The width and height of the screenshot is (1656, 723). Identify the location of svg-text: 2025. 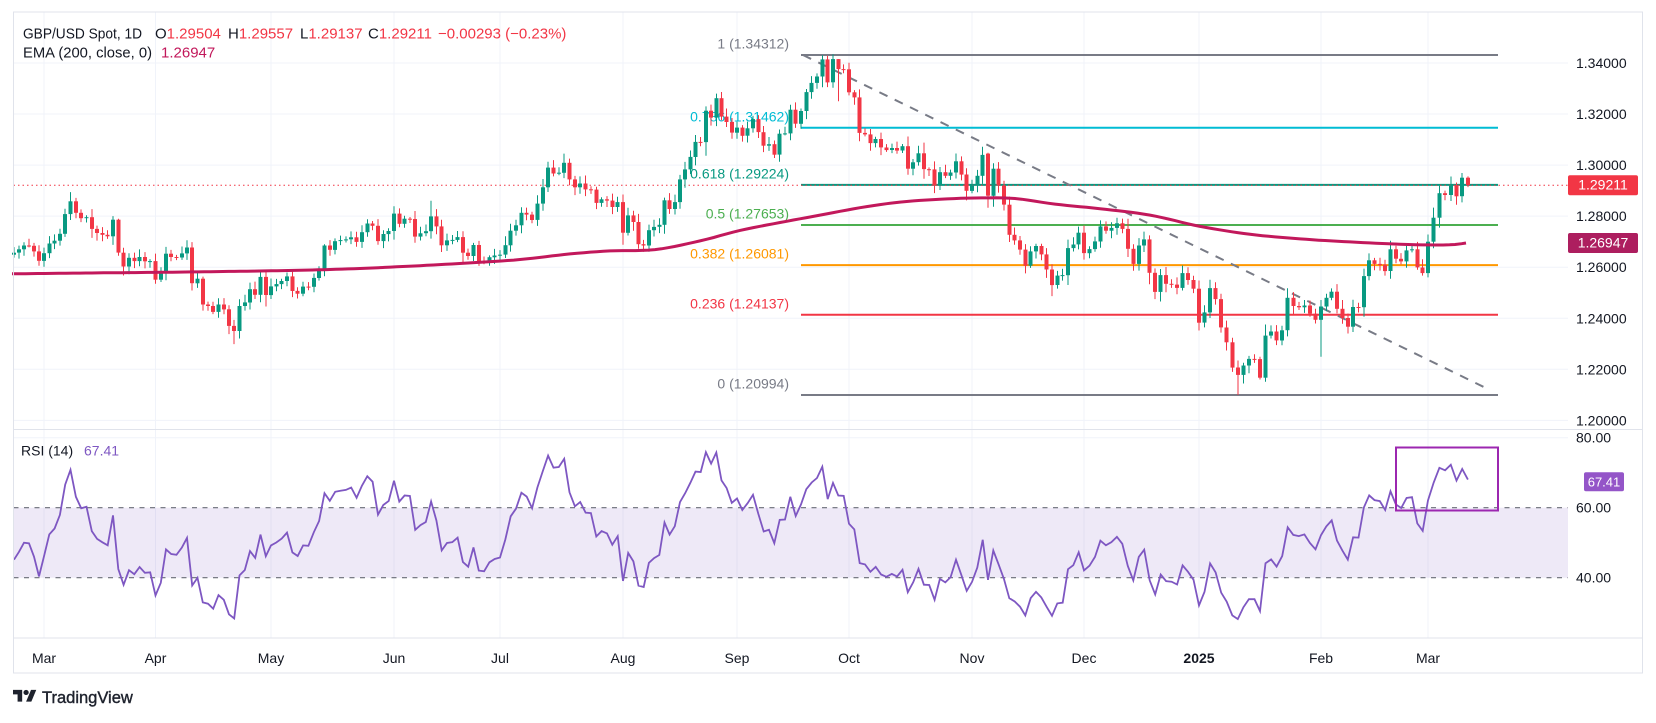
(1198, 658).